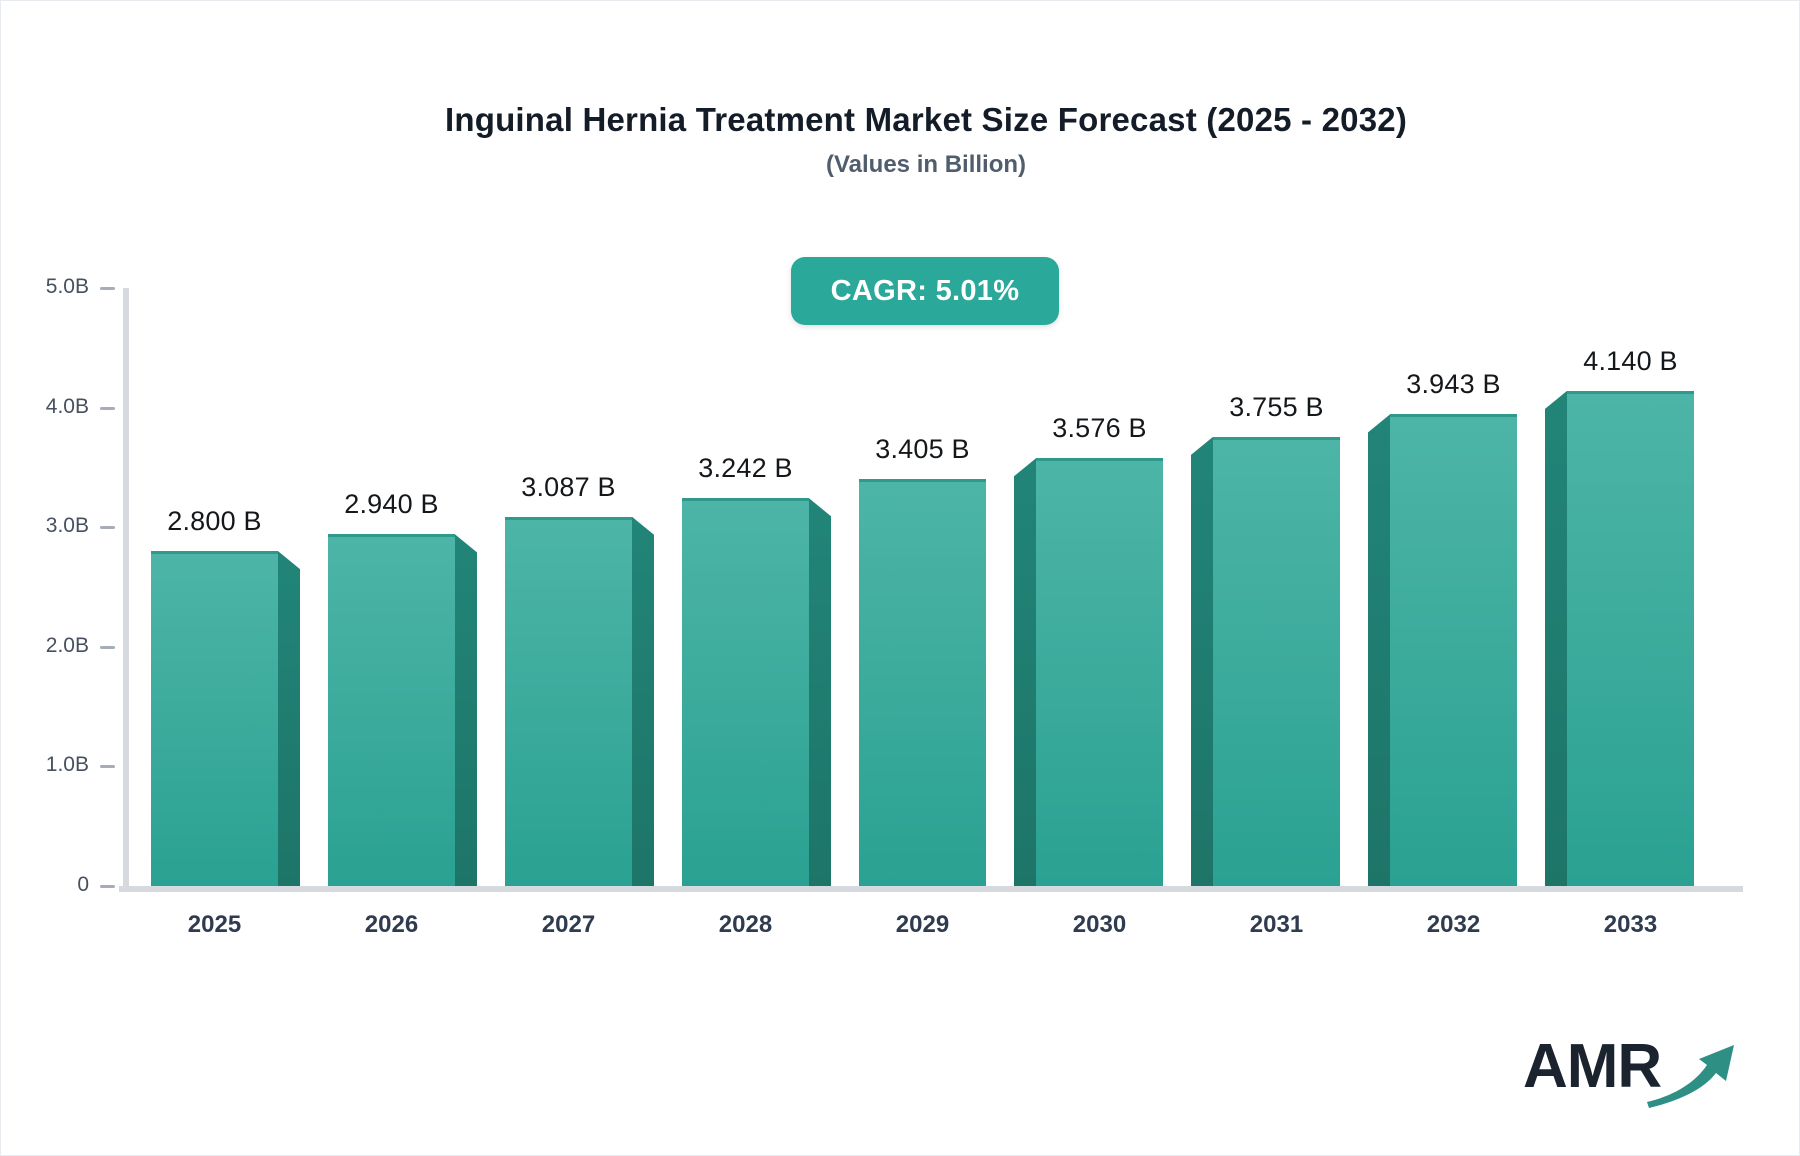 The height and width of the screenshot is (1156, 1800). What do you see at coordinates (922, 924) in the screenshot?
I see `x-axis-label-2029: 2029` at bounding box center [922, 924].